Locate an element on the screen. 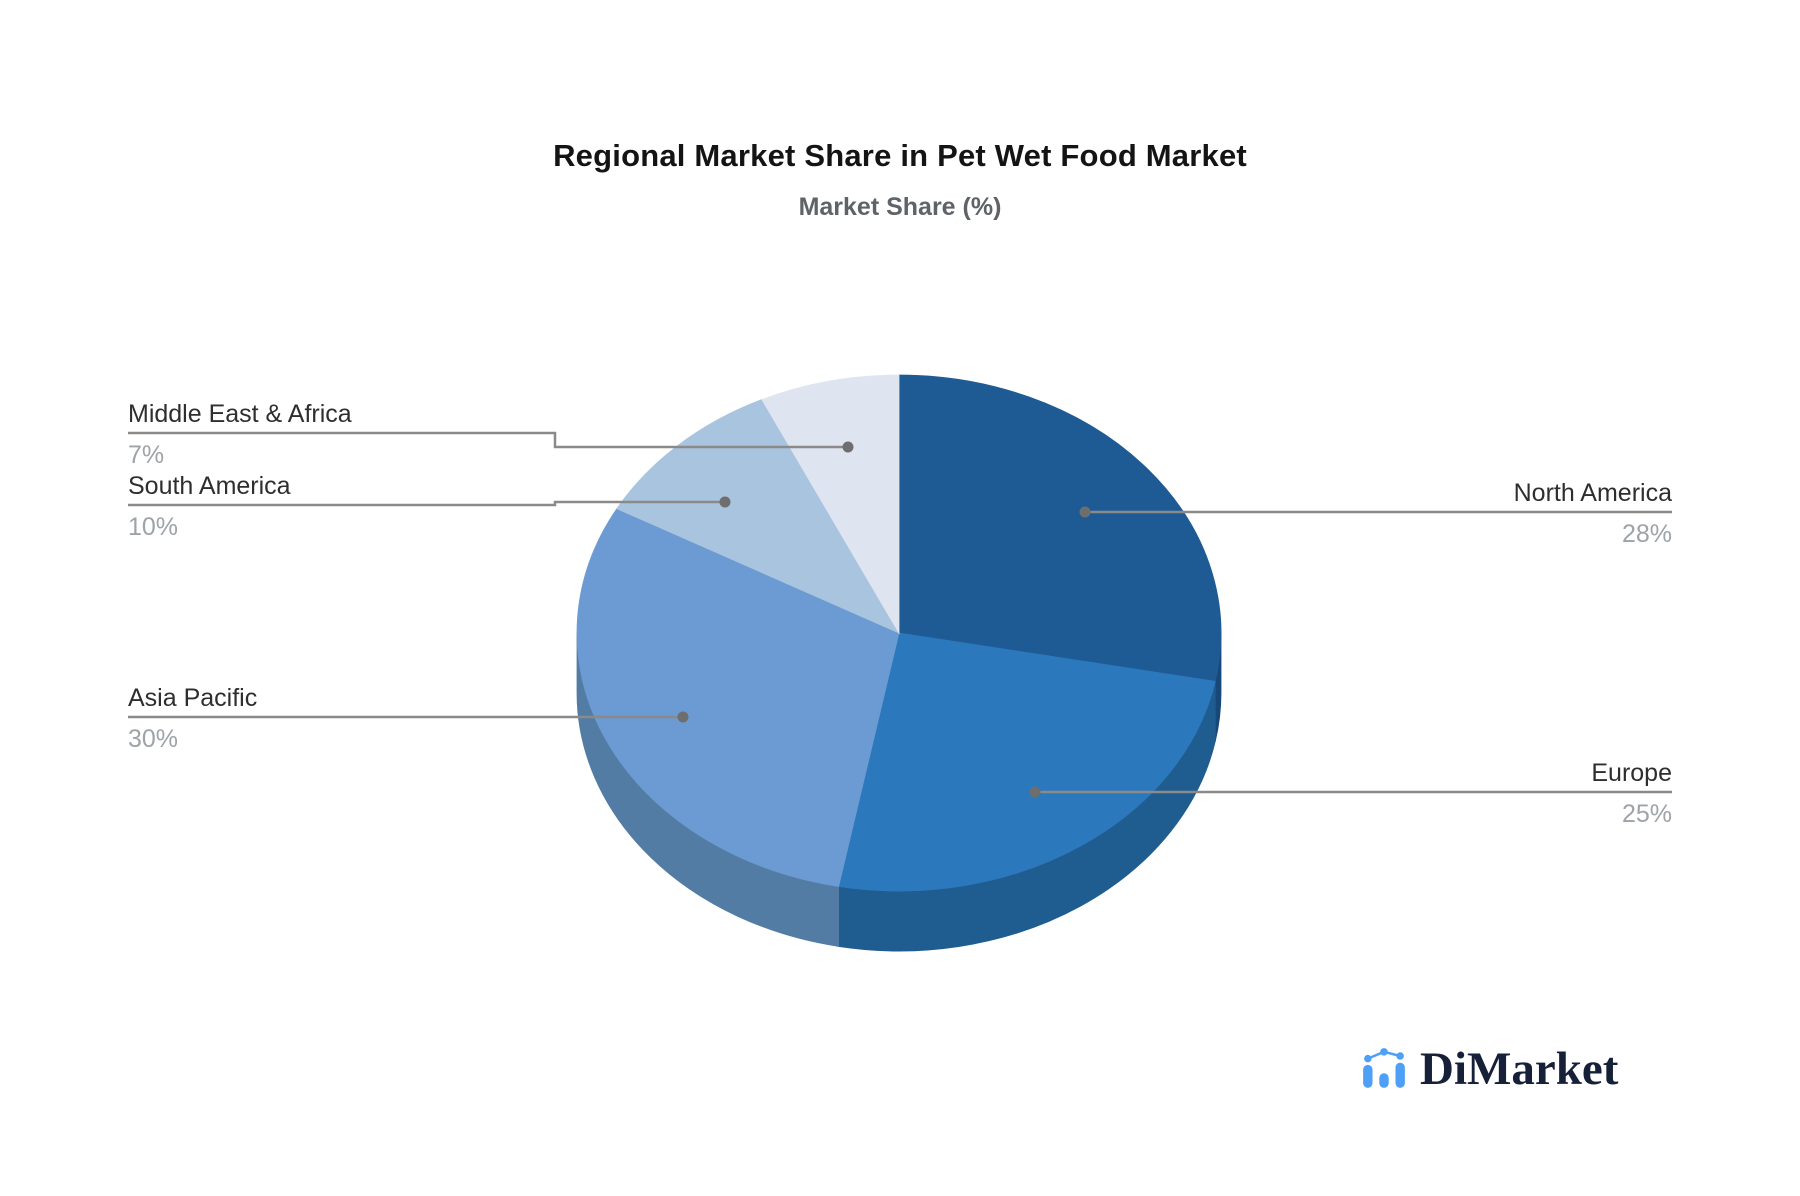  callout-dot-asia-pacific is located at coordinates (683, 717).